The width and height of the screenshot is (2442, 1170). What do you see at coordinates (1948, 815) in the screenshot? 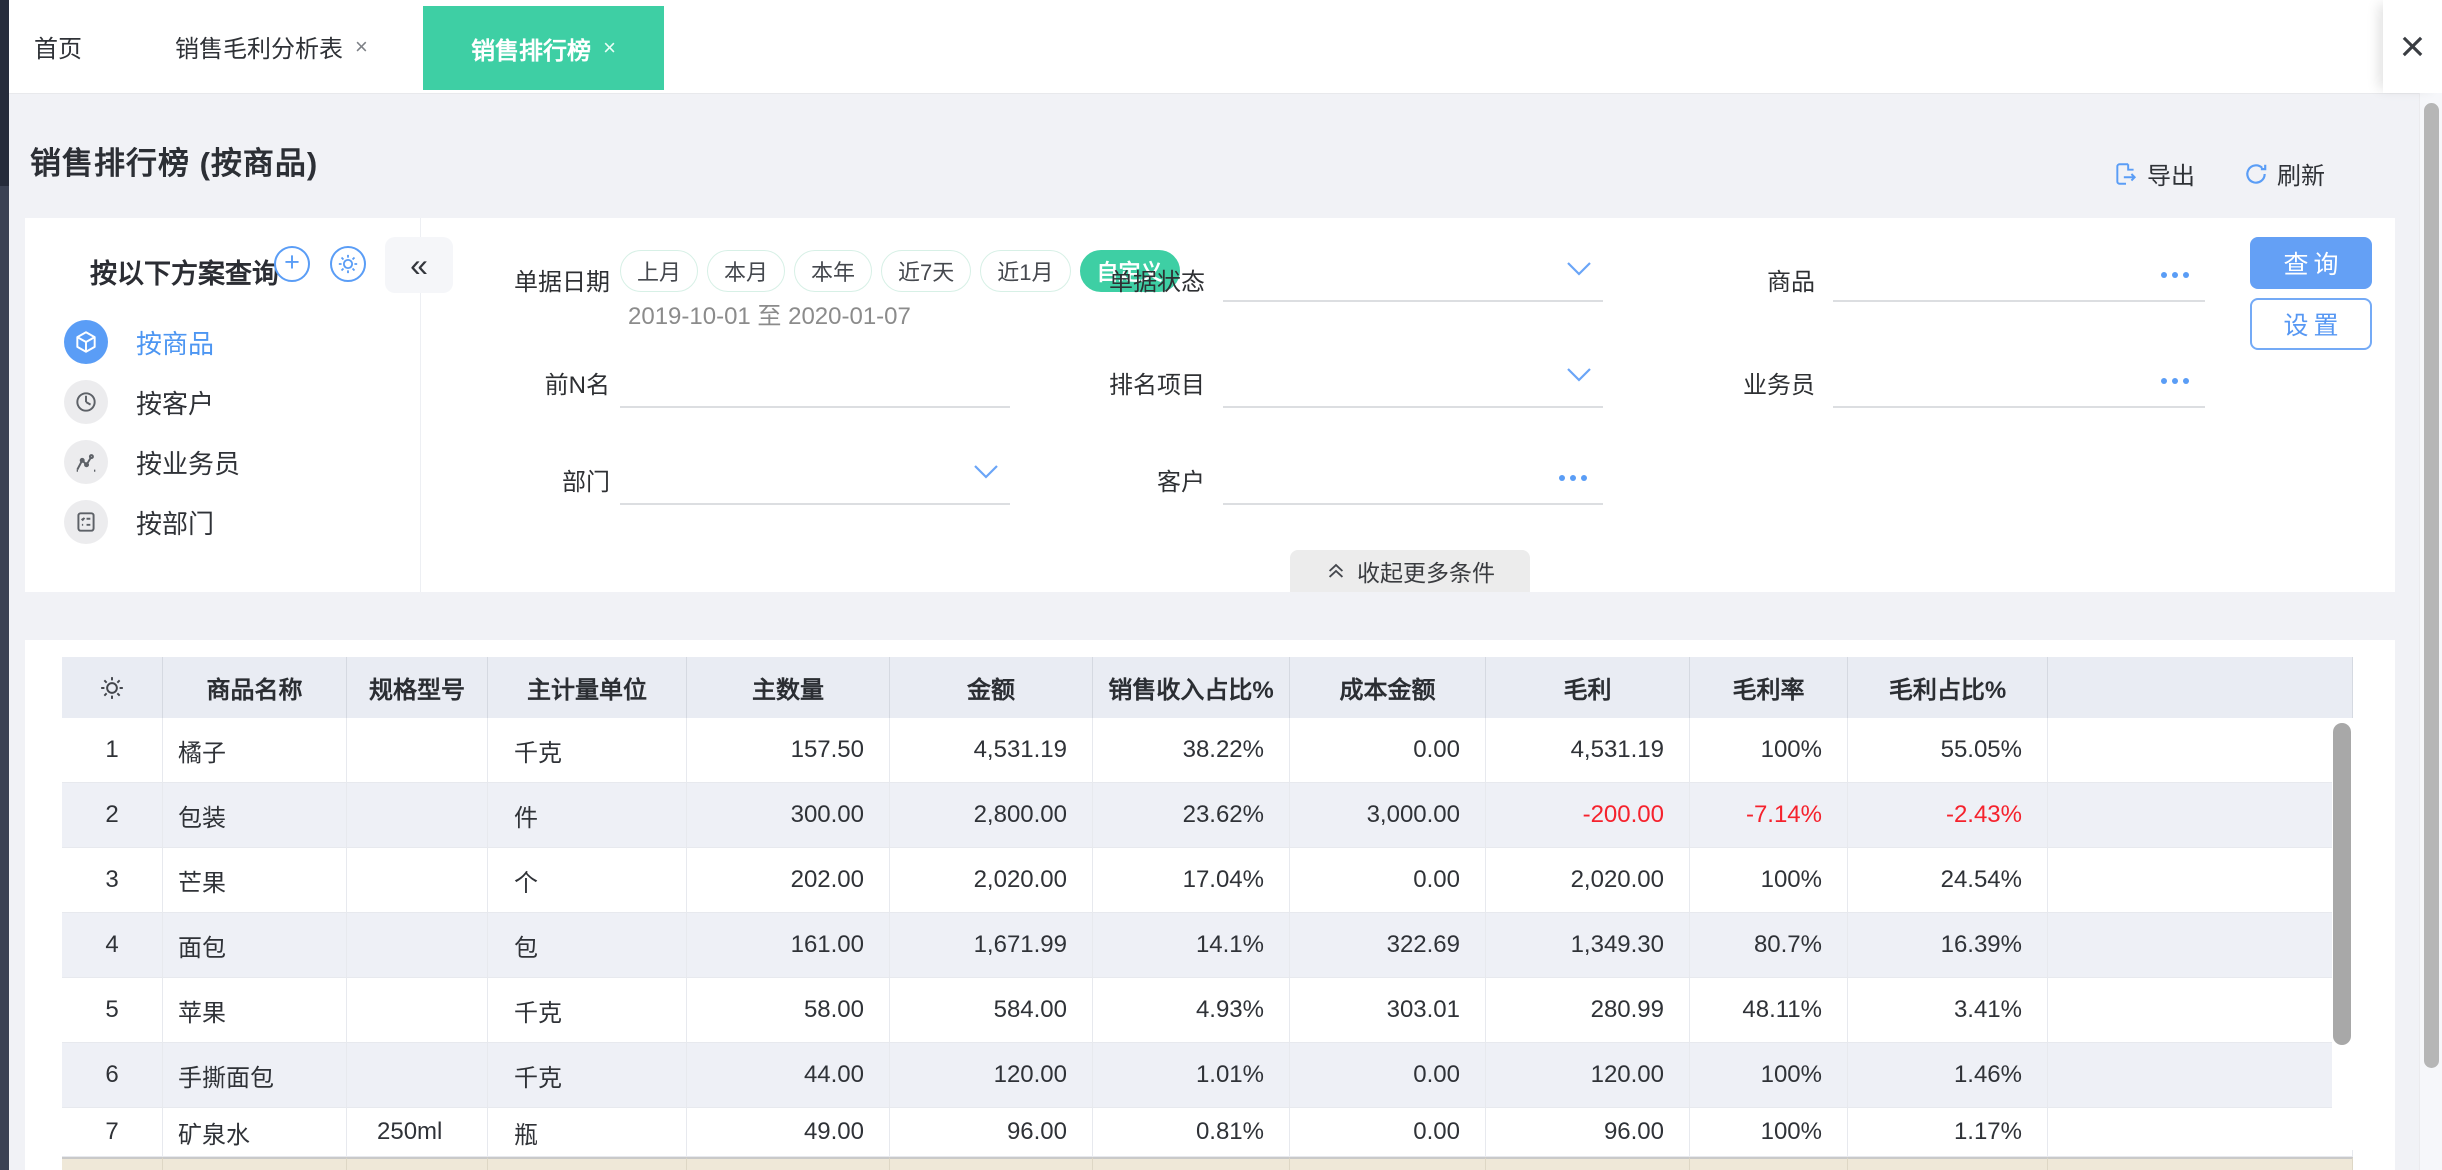
I see `table-cell: -2.43%` at bounding box center [1948, 815].